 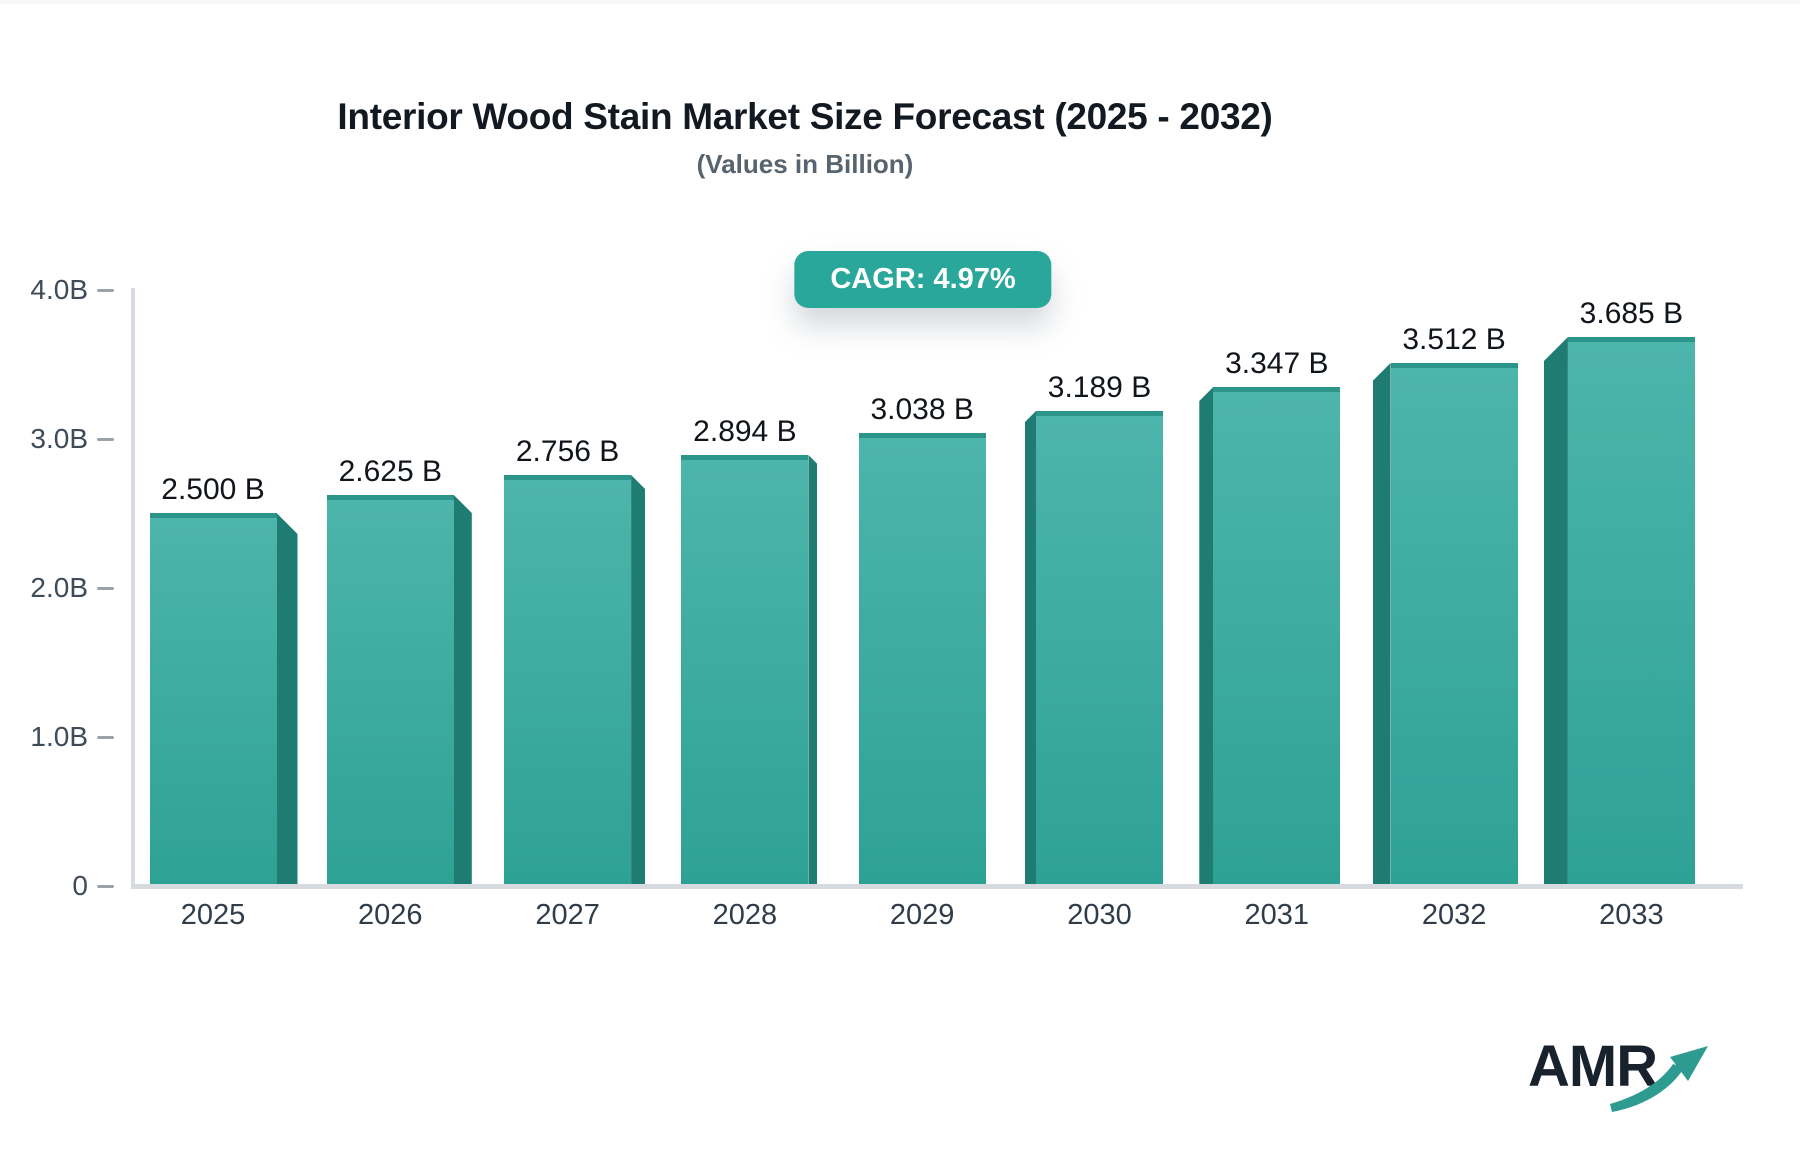 What do you see at coordinates (1555, 611) in the screenshot?
I see `bar-3d-side-2033` at bounding box center [1555, 611].